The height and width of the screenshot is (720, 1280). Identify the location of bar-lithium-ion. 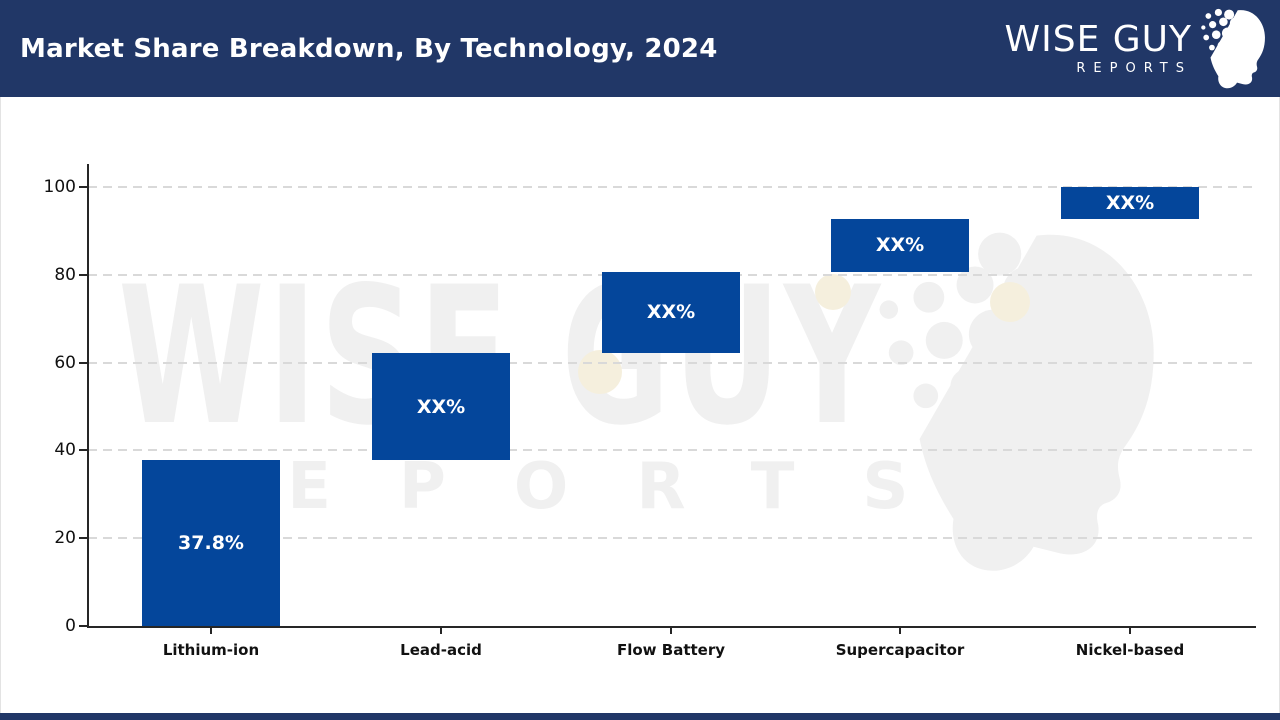
(211, 543).